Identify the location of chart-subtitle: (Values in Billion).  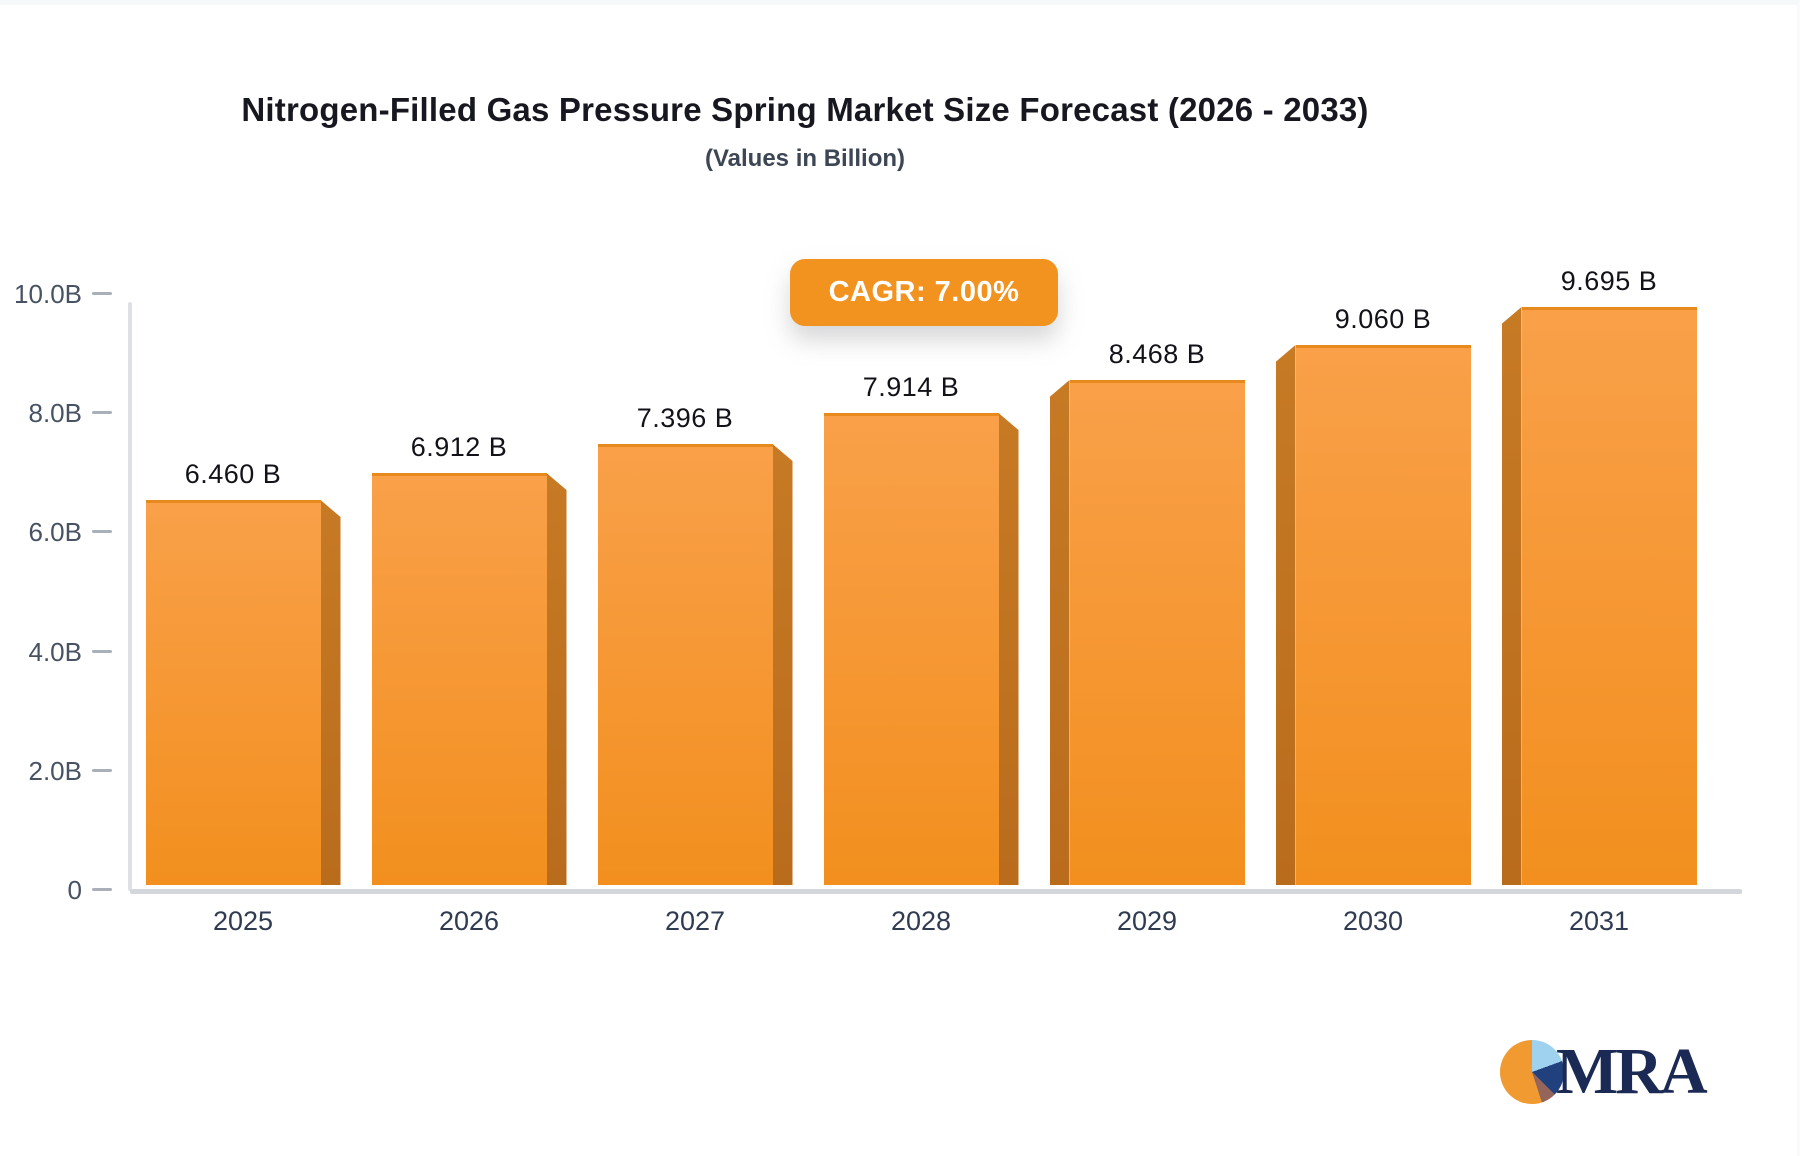
(805, 158).